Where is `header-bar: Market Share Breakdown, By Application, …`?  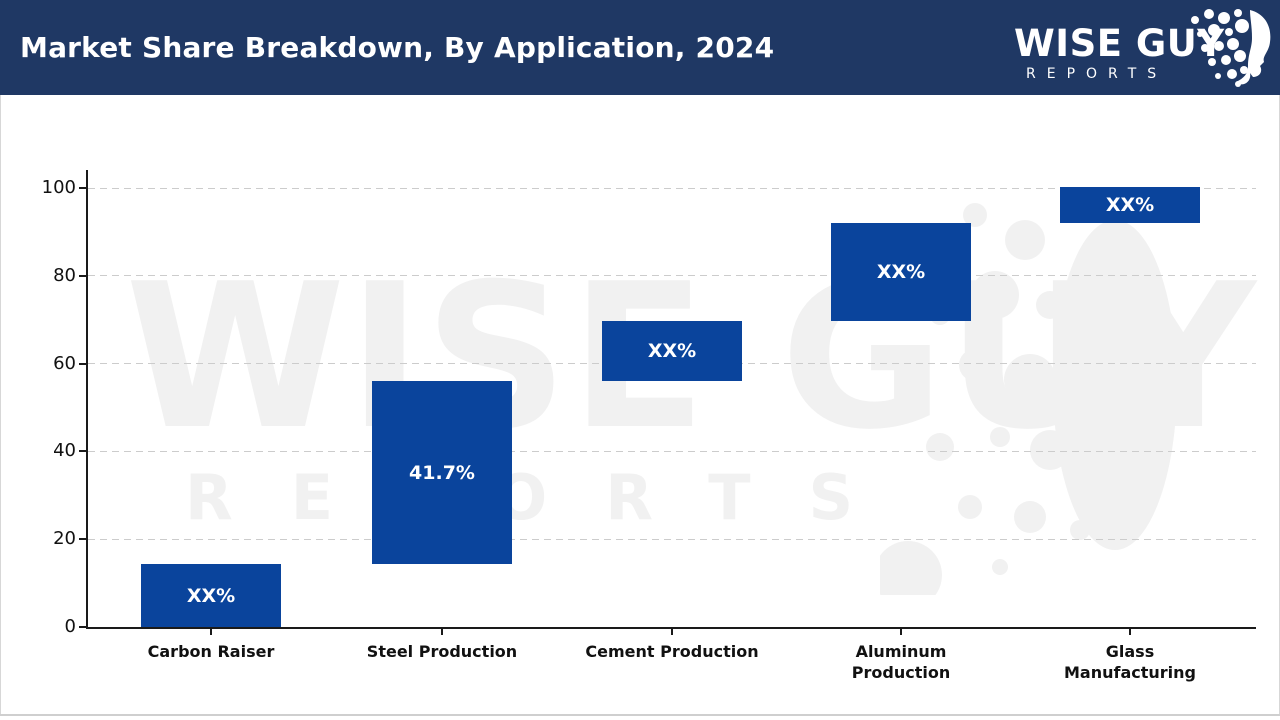
header-bar: Market Share Breakdown, By Application, … is located at coordinates (640, 47).